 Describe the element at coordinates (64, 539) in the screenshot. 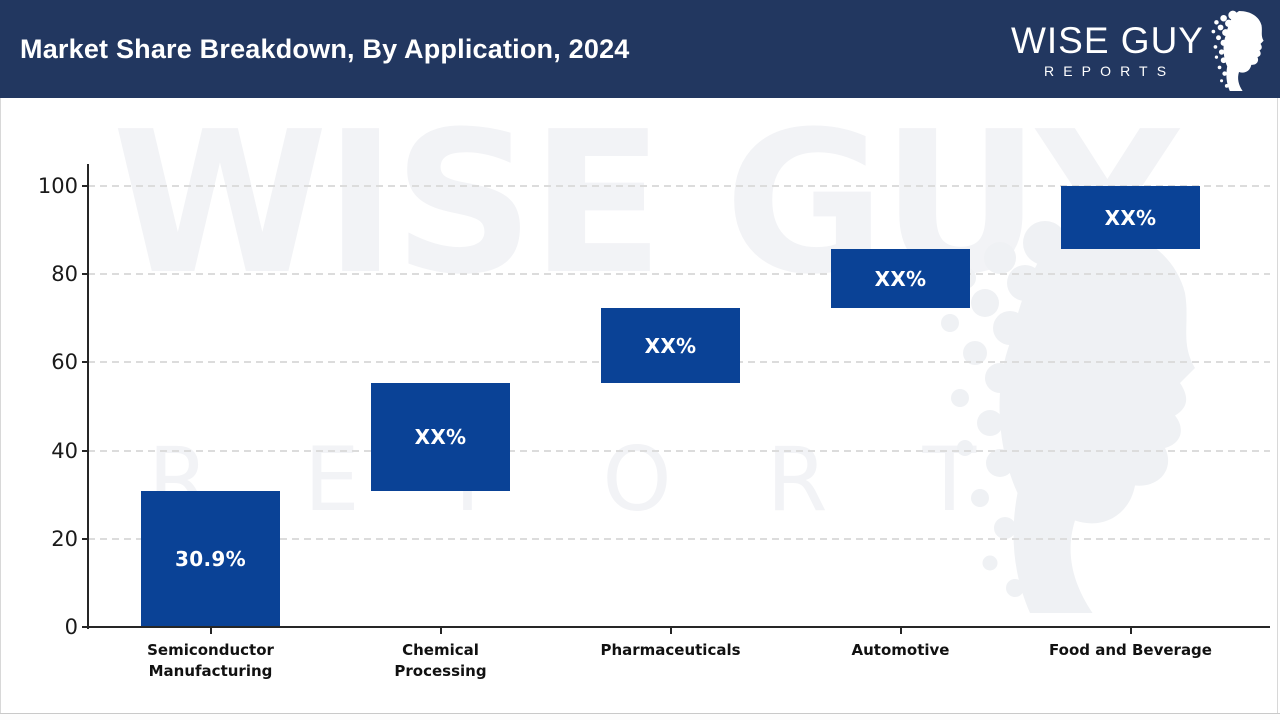

I see `y-tick-label: 20` at that location.